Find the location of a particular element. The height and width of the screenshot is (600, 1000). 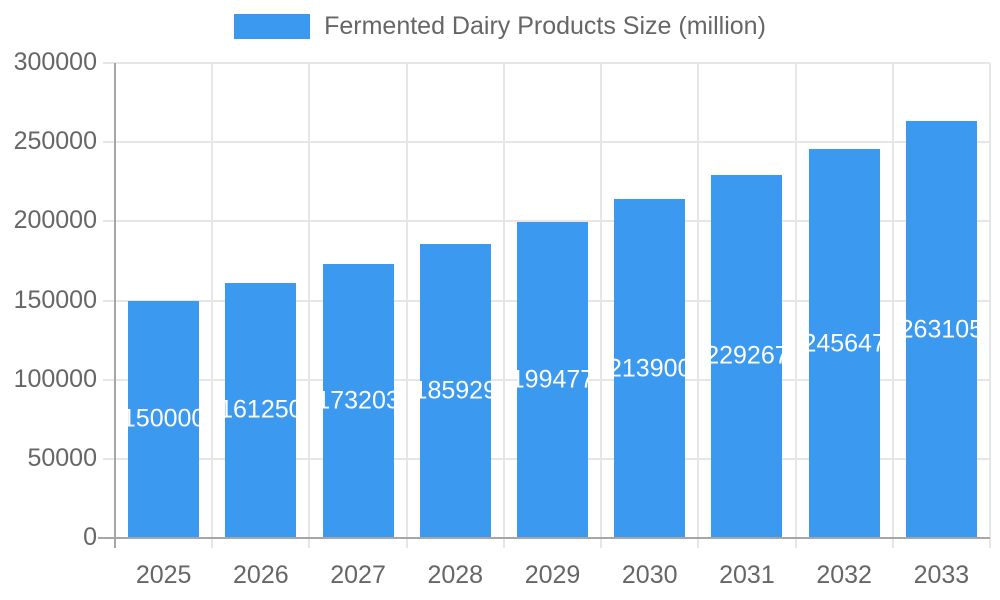

x-axis-line is located at coordinates (544, 538).